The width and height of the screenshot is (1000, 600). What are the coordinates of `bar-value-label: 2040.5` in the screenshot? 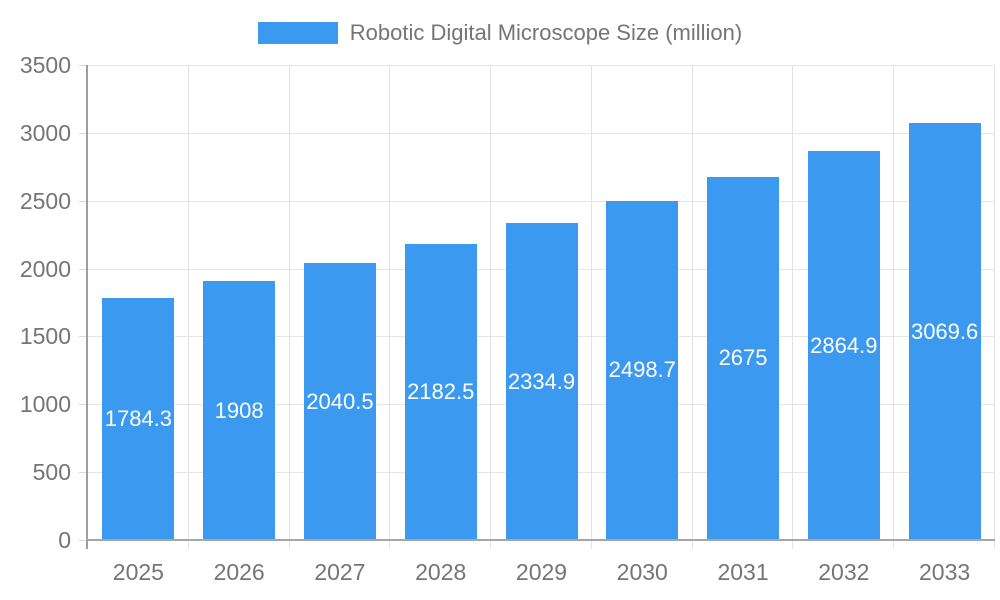 It's located at (340, 401).